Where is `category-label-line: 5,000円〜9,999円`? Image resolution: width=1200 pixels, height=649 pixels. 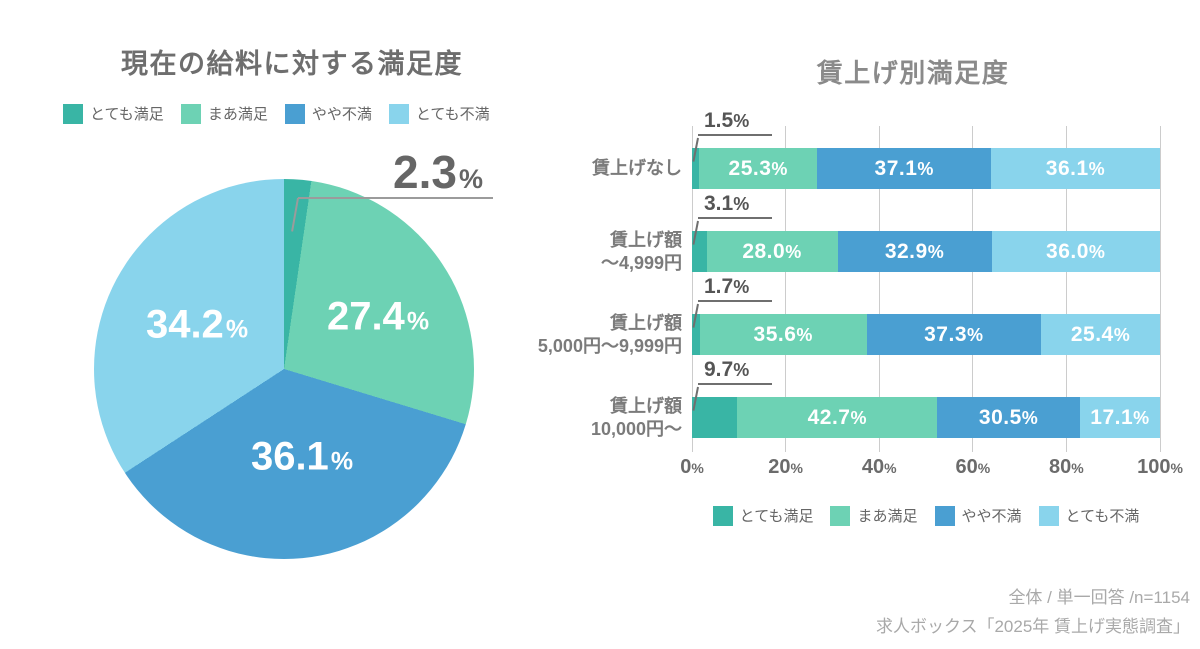
category-label-line: 5,000円〜9,999円 is located at coordinates (609, 345).